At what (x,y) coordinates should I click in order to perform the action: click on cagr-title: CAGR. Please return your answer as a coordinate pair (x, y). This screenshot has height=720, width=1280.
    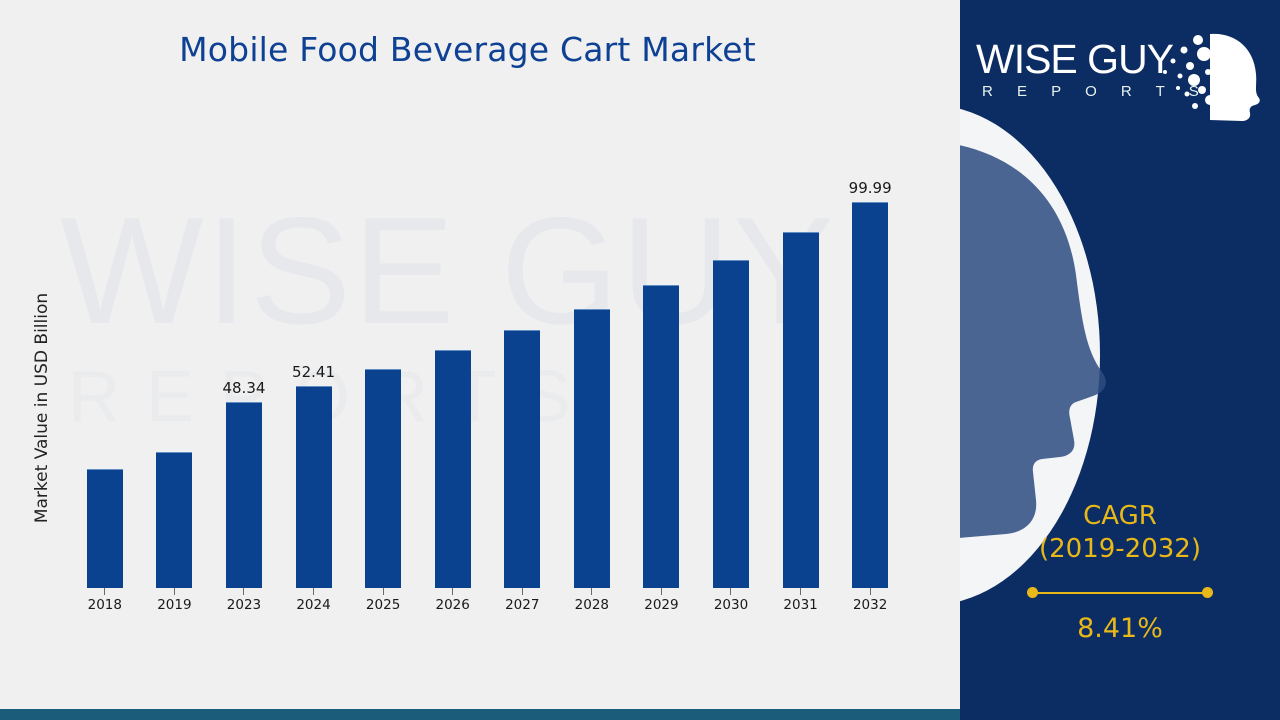
    Looking at the image, I should click on (1120, 516).